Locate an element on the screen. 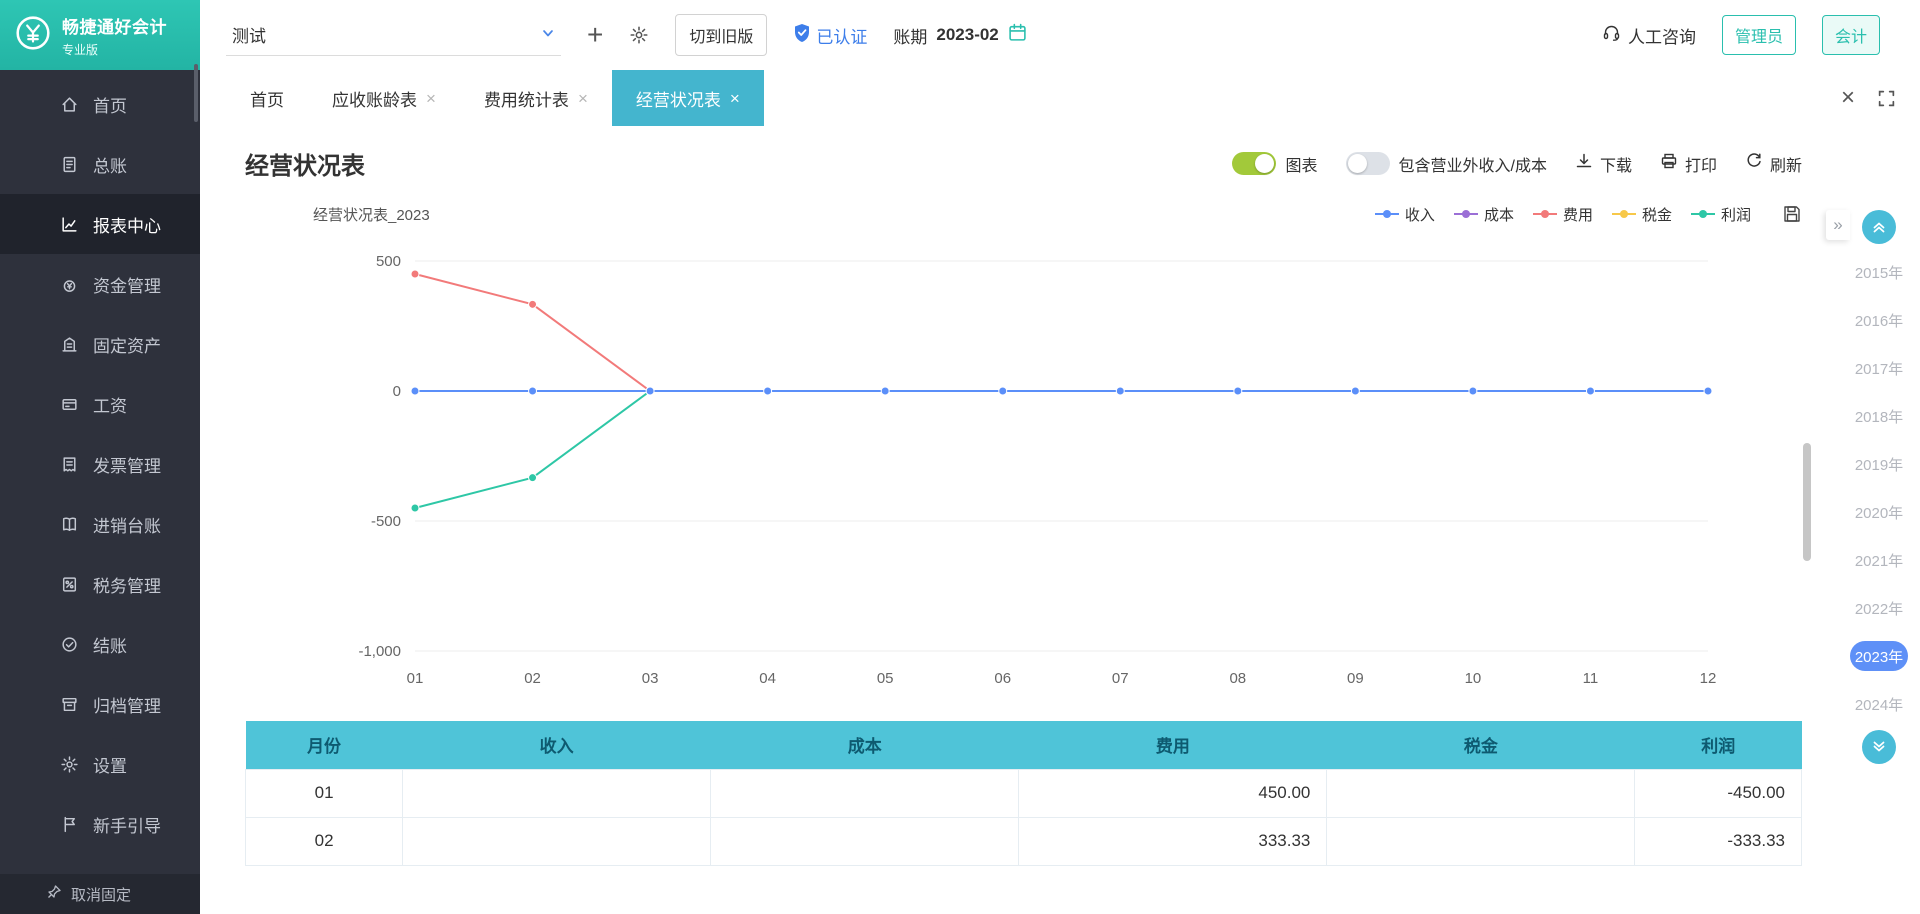  sidebar-item-label: 工资 is located at coordinates (110, 406).